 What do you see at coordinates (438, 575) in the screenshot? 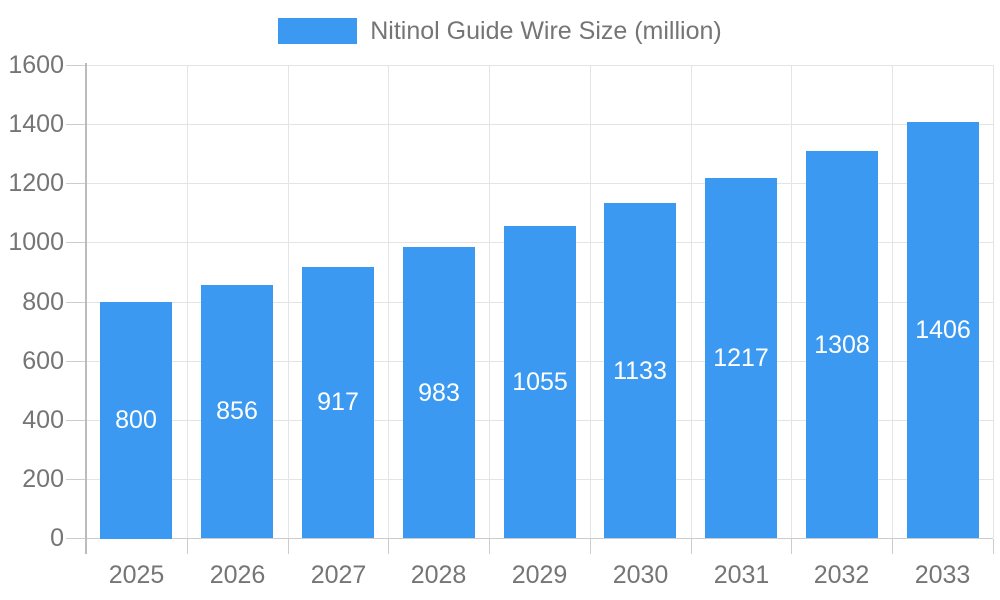
I see `x-axis-label: 2028` at bounding box center [438, 575].